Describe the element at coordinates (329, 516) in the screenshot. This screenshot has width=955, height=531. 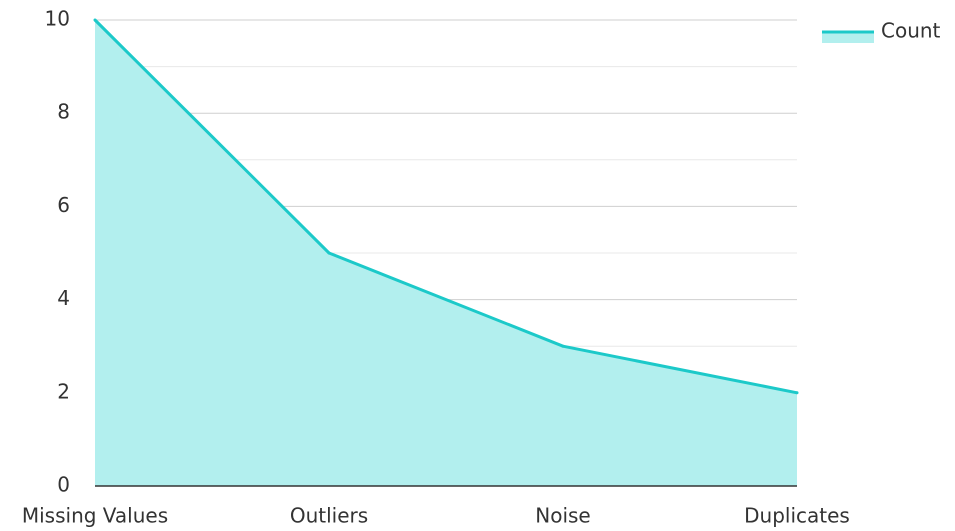
I see `x-tick-label: Outliers` at that location.